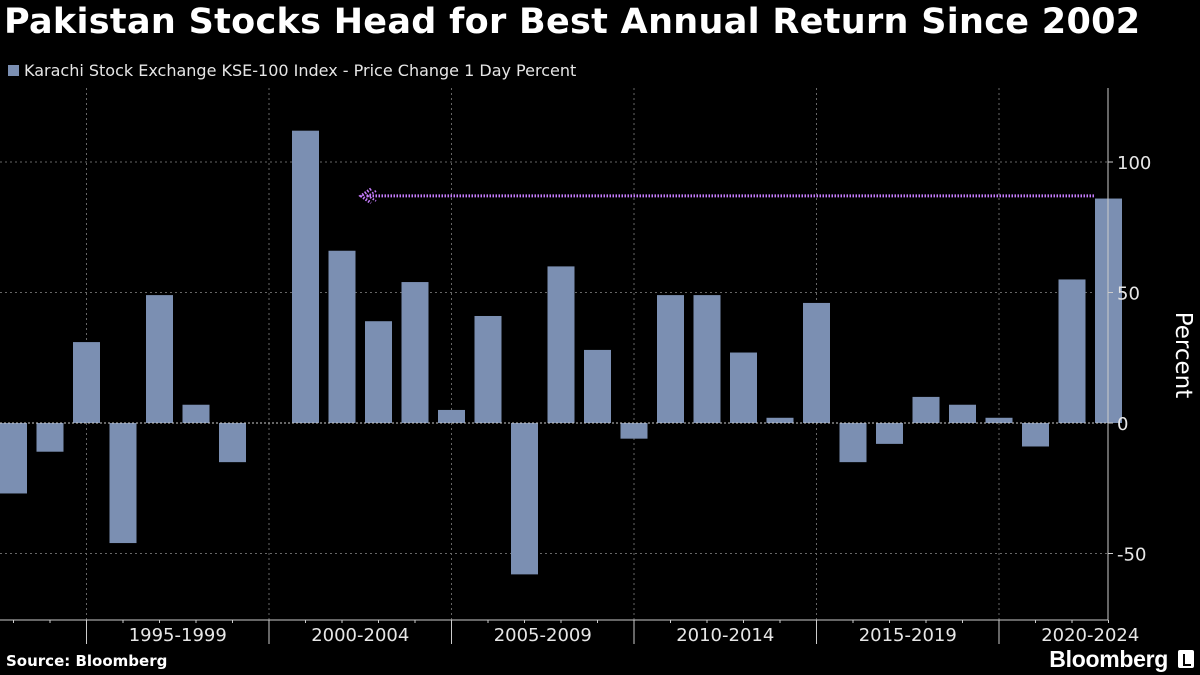 The height and width of the screenshot is (675, 1200). Describe the element at coordinates (87, 661) in the screenshot. I see `source-note: Source: Bloomberg` at that location.